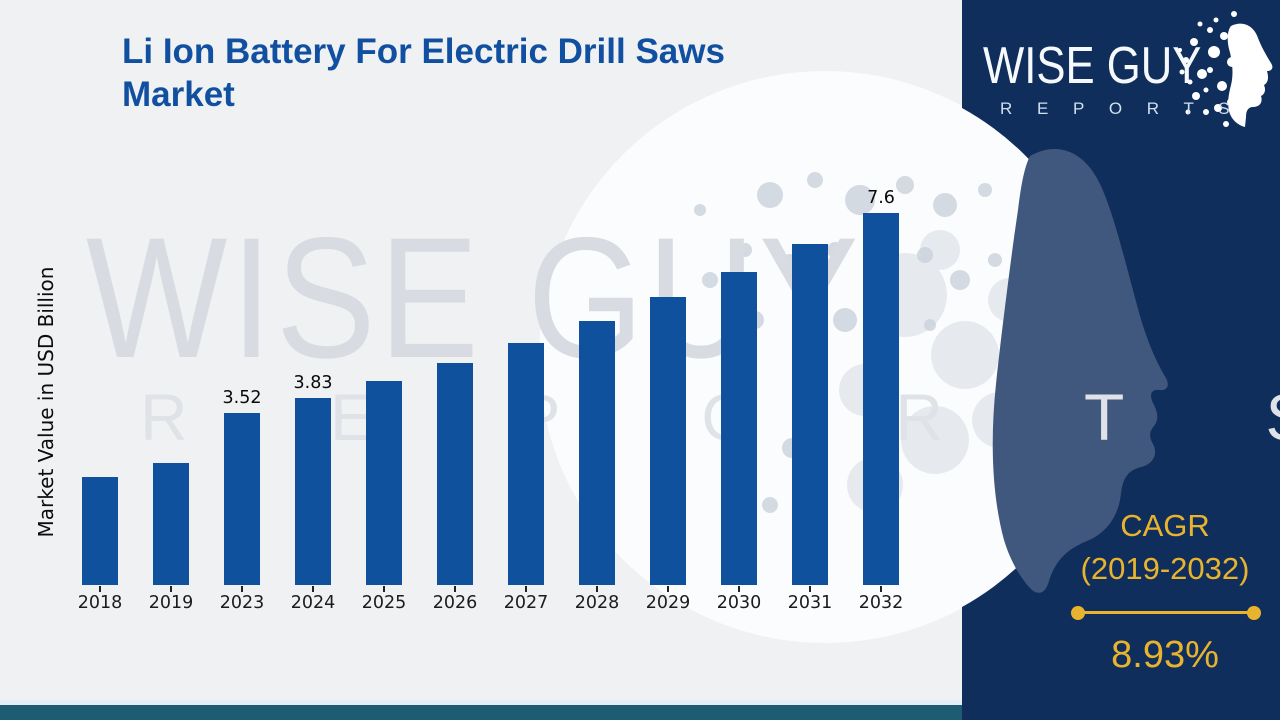 The height and width of the screenshot is (720, 1280). What do you see at coordinates (171, 524) in the screenshot?
I see `bar-2019` at bounding box center [171, 524].